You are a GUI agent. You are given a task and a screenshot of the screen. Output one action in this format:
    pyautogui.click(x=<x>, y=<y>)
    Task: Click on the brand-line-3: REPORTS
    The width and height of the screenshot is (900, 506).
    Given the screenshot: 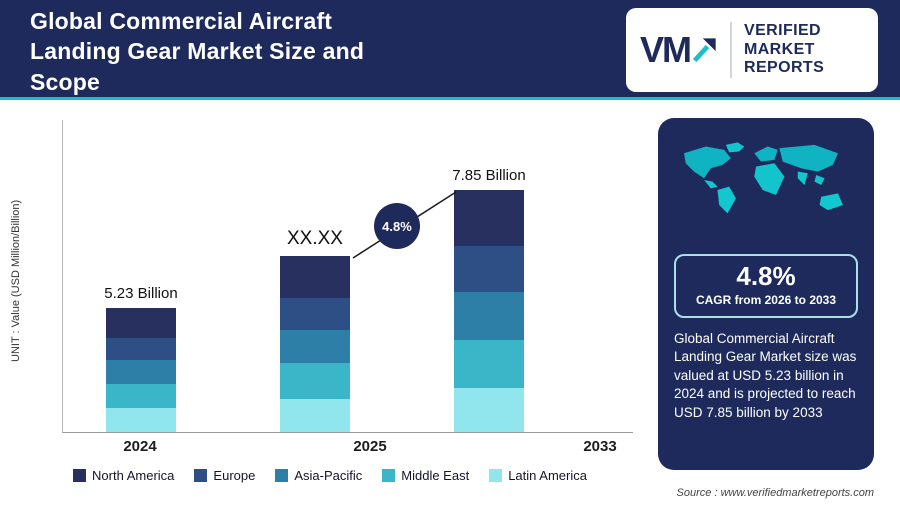 What is the action you would take?
    pyautogui.click(x=784, y=68)
    